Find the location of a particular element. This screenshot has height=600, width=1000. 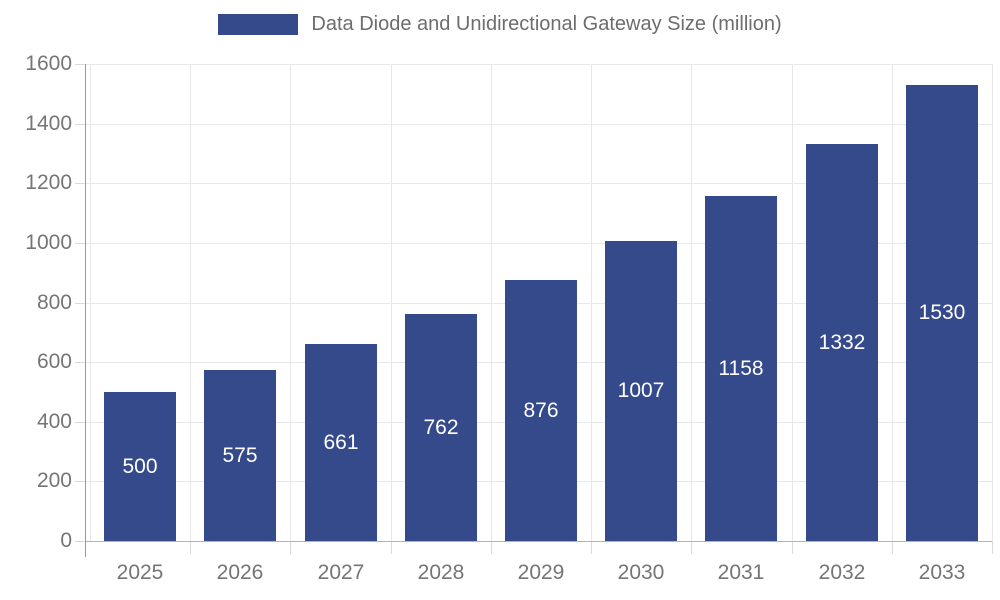

x-tick-label: 2025 is located at coordinates (140, 572).